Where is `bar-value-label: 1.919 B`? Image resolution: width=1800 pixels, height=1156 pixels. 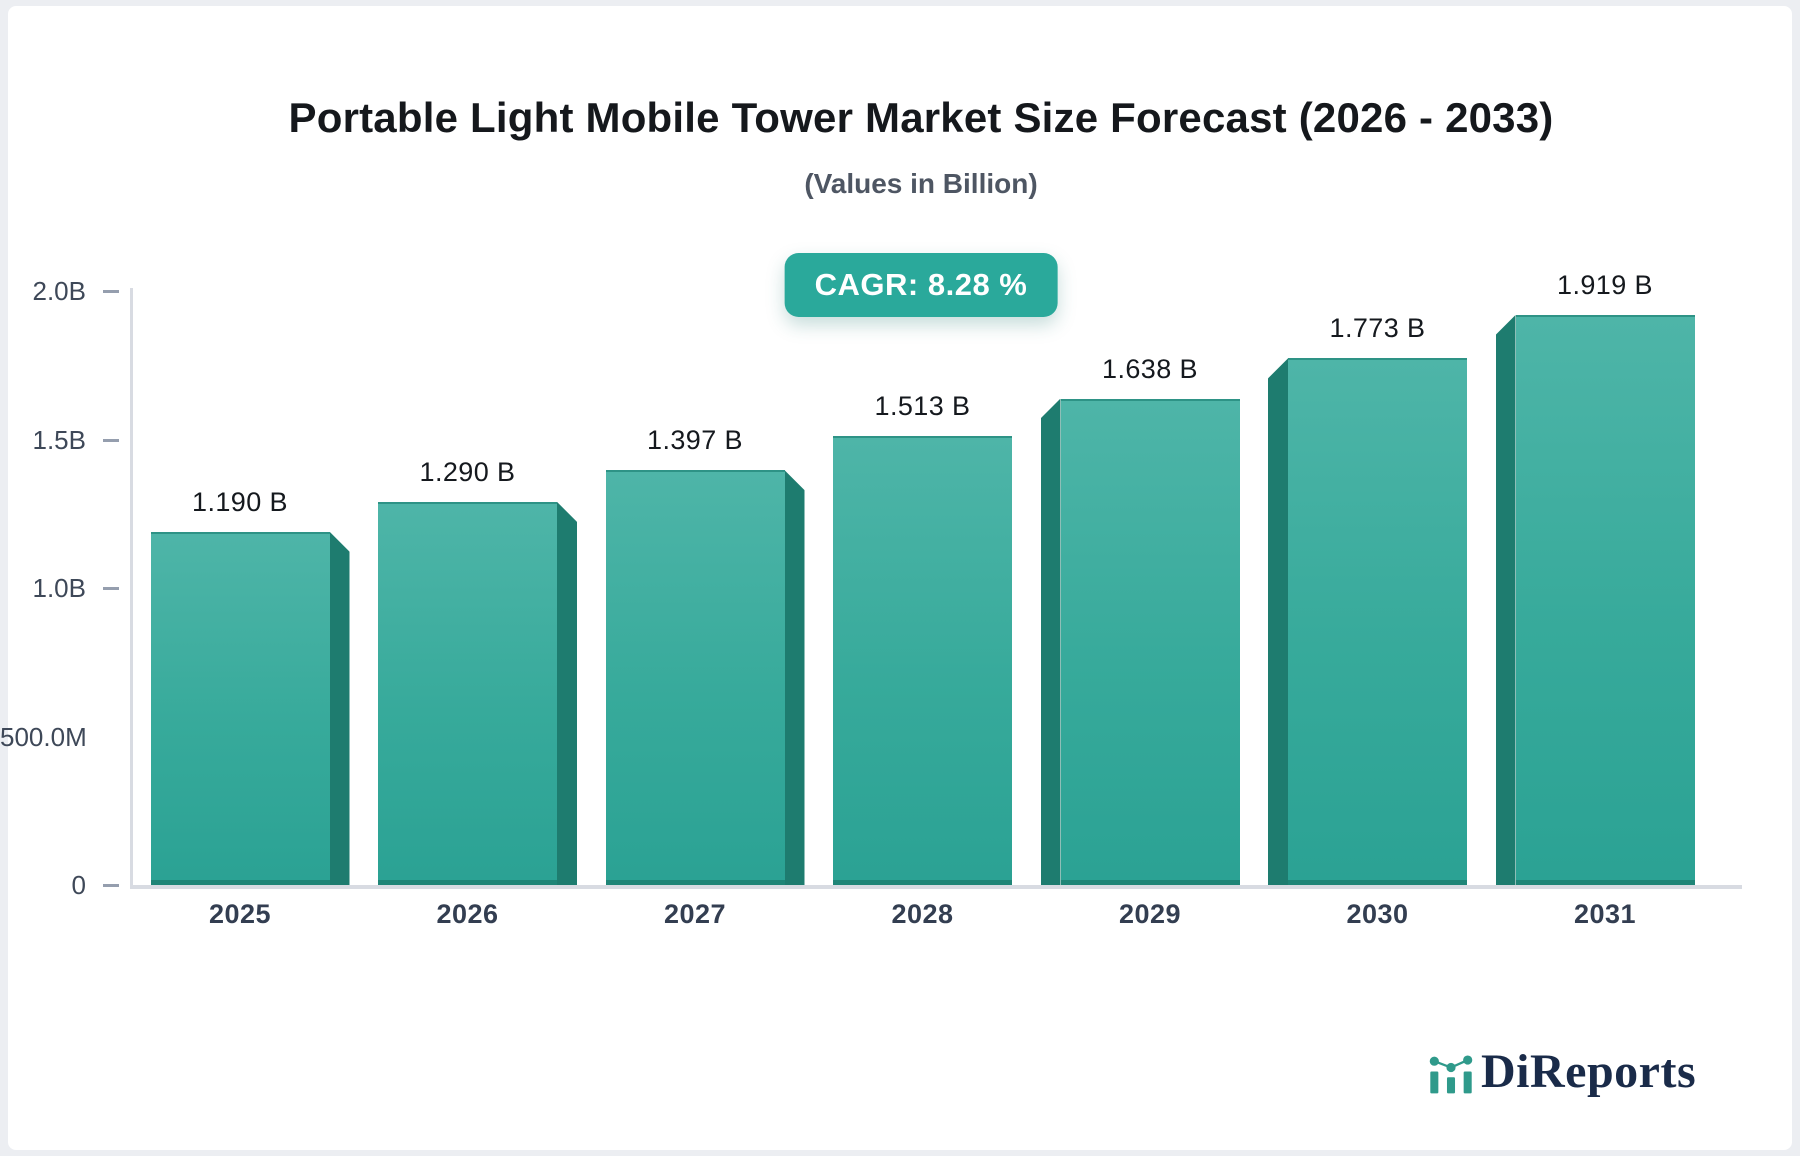 bar-value-label: 1.919 B is located at coordinates (1605, 285).